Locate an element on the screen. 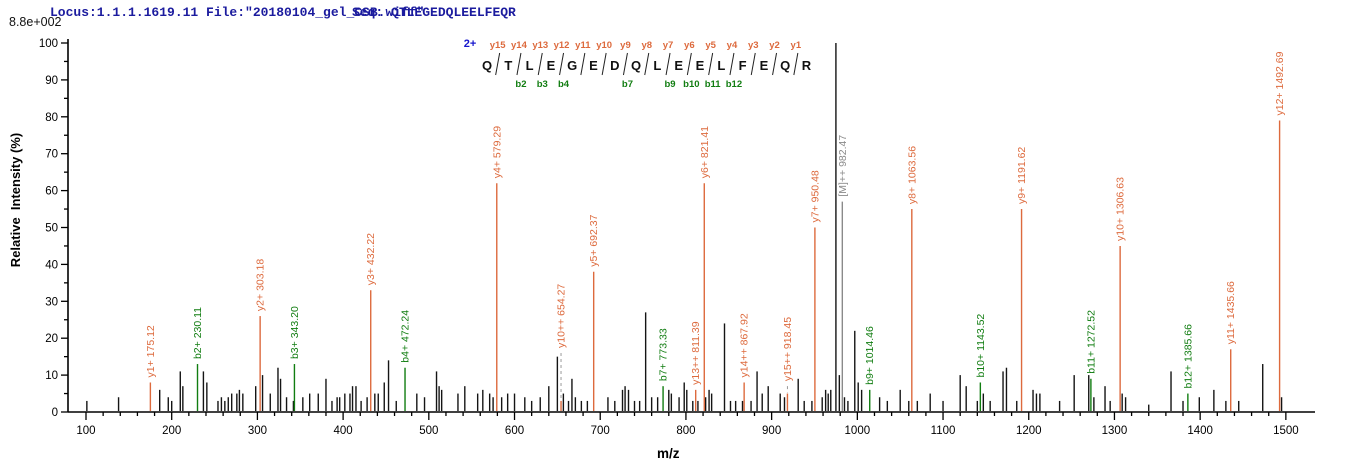 This screenshot has height=473, width=1362. peak-label: y1+ 175.12 is located at coordinates (151, 351).